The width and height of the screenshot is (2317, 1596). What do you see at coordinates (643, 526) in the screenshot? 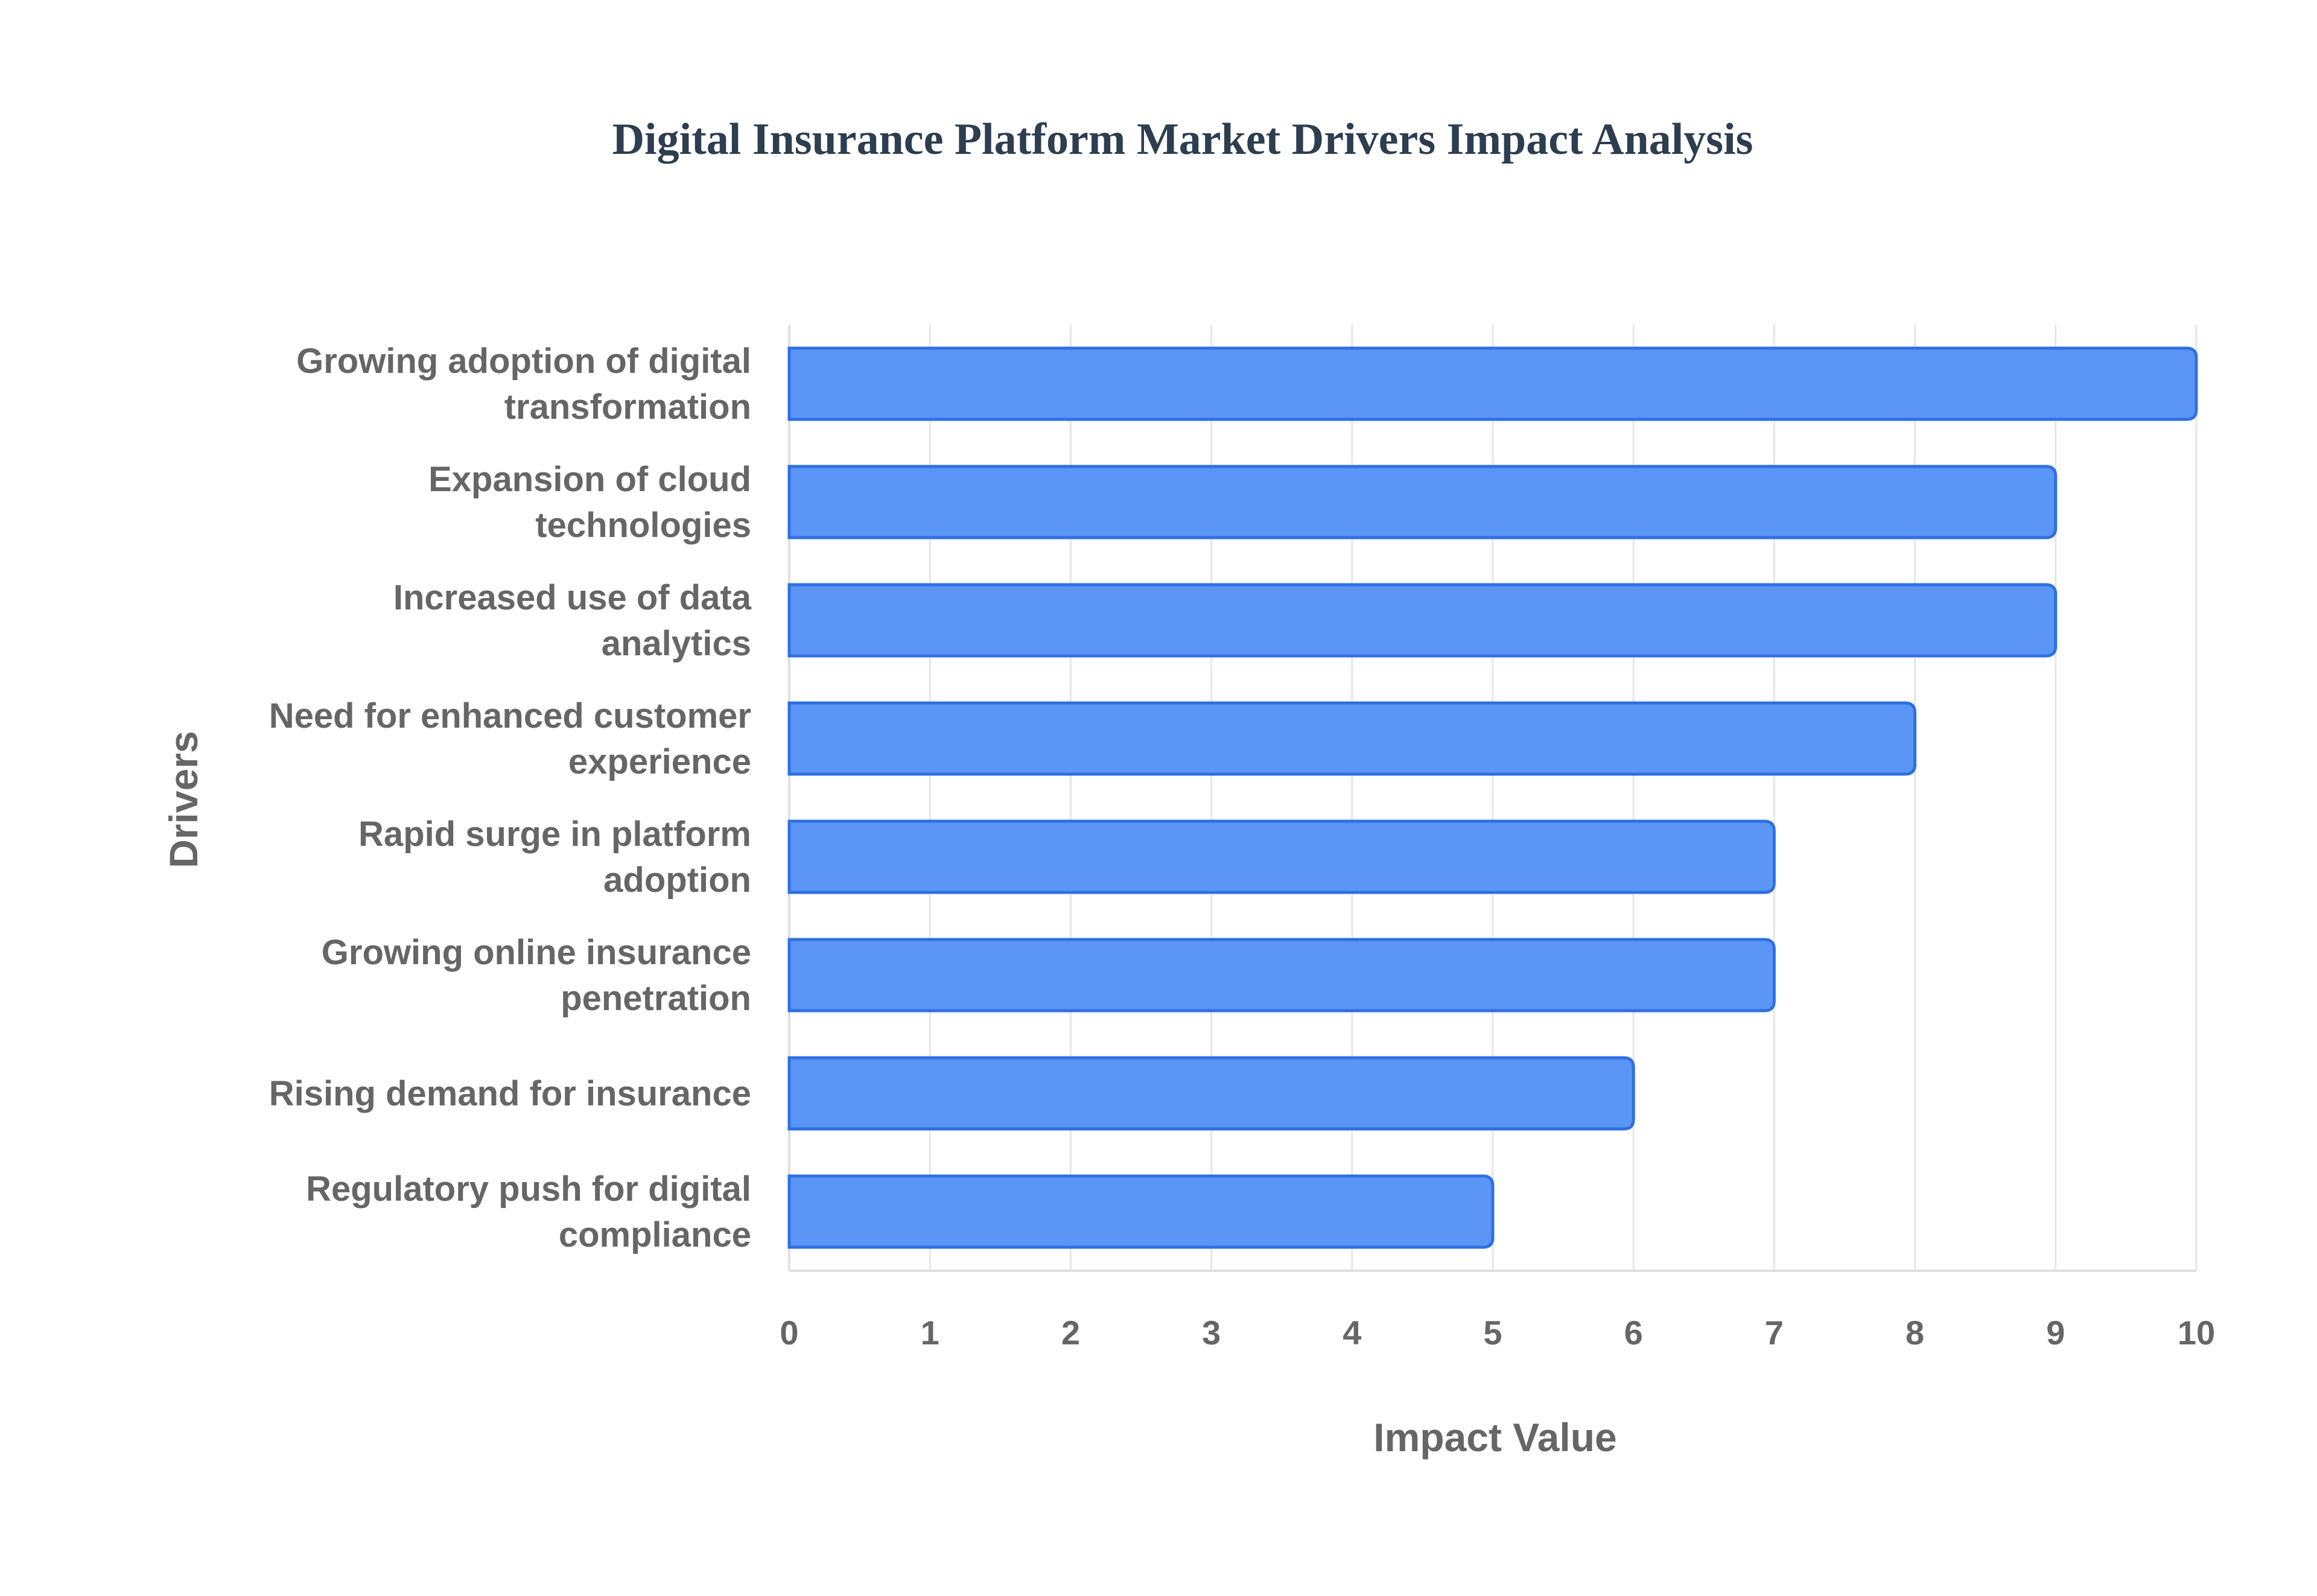
I see `category-label-line: technologies` at bounding box center [643, 526].